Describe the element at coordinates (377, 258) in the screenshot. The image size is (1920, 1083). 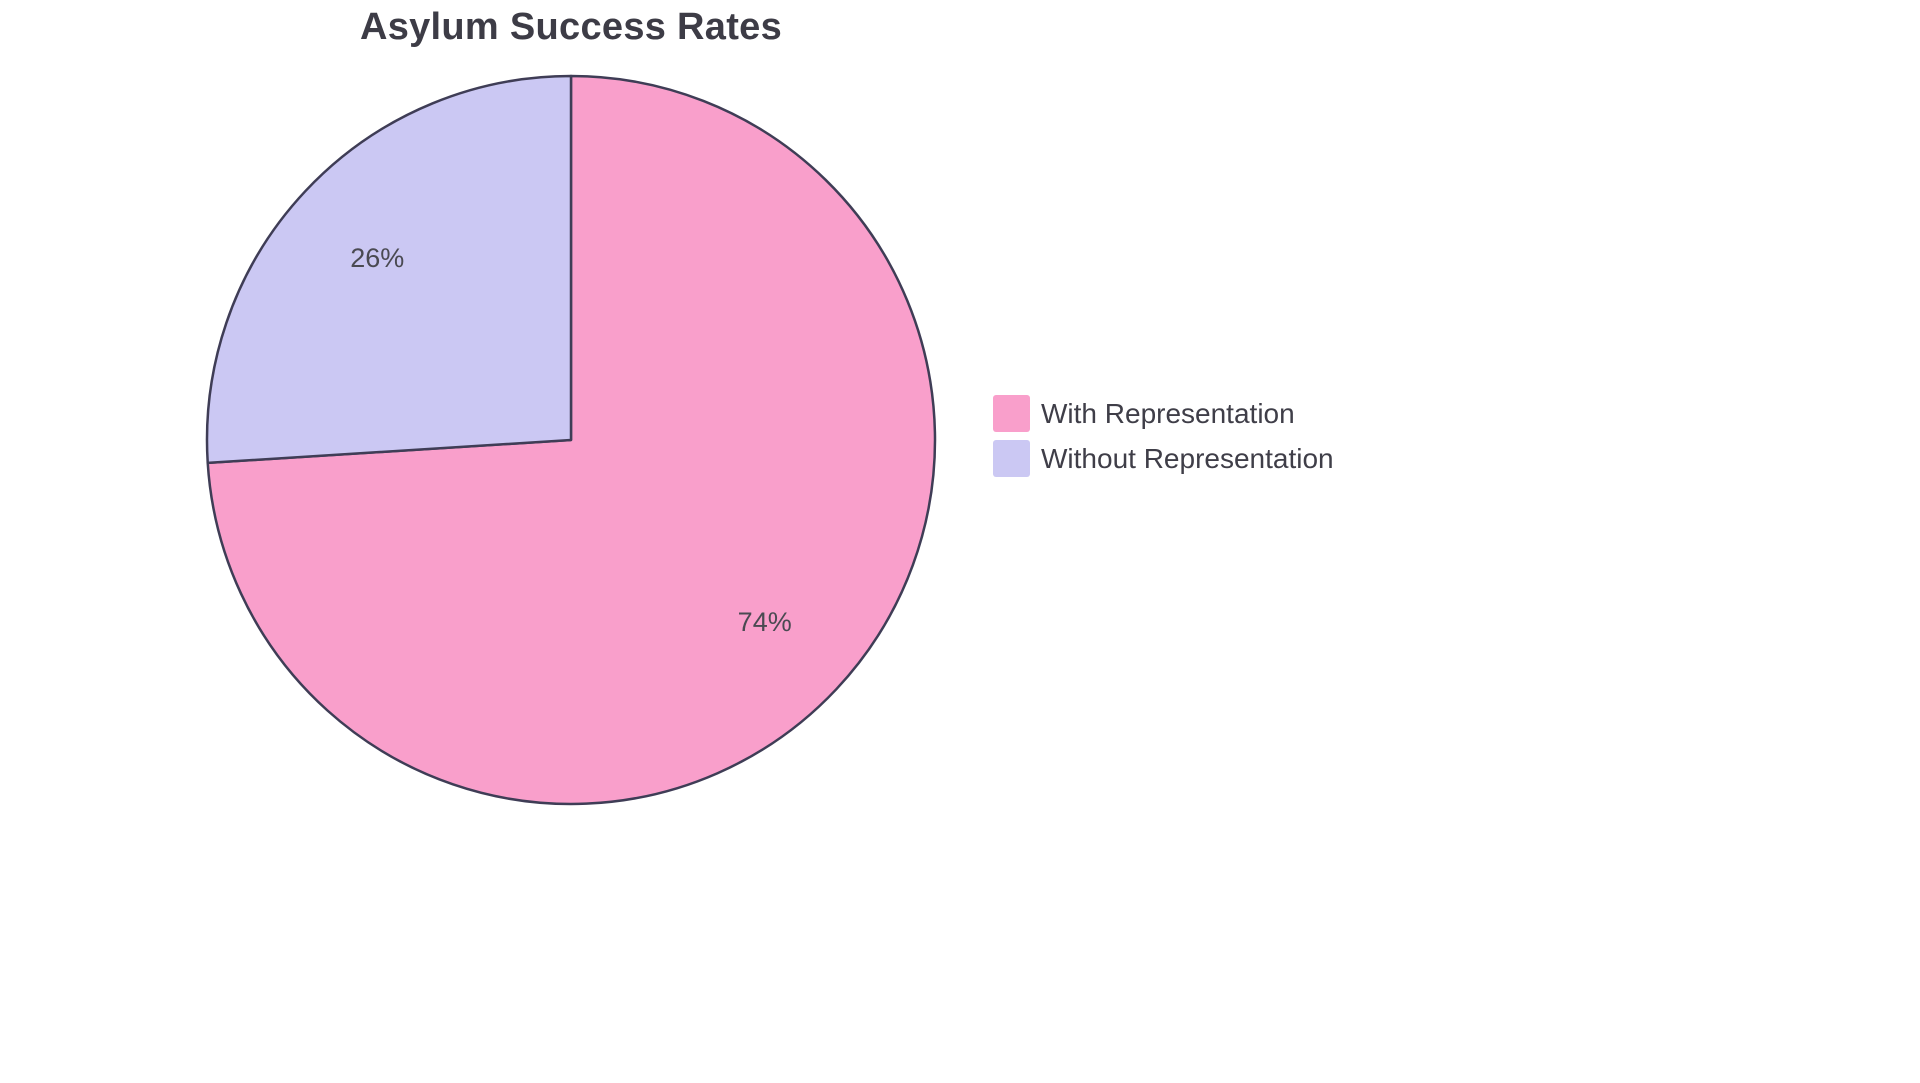
I see `slice-label-1: 26%` at that location.